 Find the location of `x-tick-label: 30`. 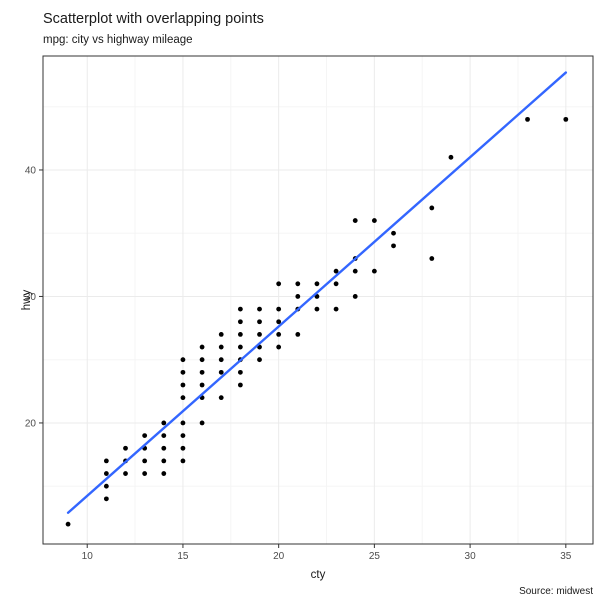

x-tick-label: 30 is located at coordinates (471, 556).